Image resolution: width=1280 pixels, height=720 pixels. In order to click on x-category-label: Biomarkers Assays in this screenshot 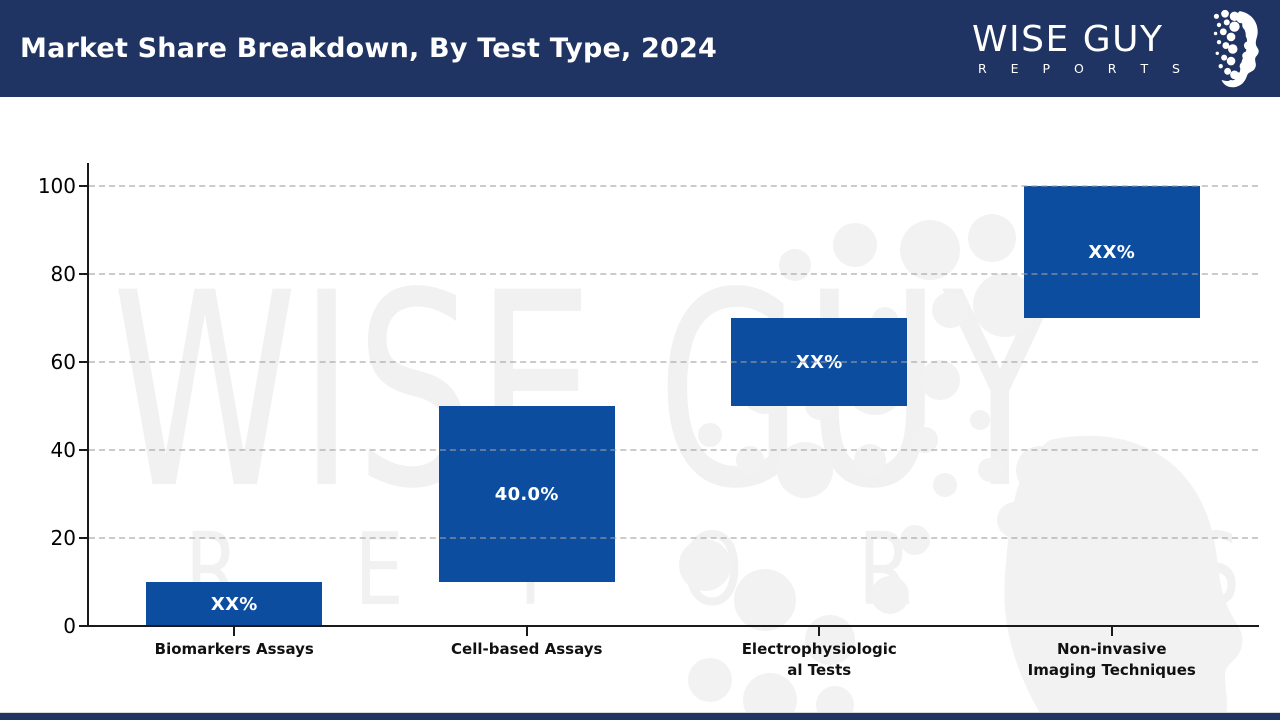, I will do `click(234, 649)`.